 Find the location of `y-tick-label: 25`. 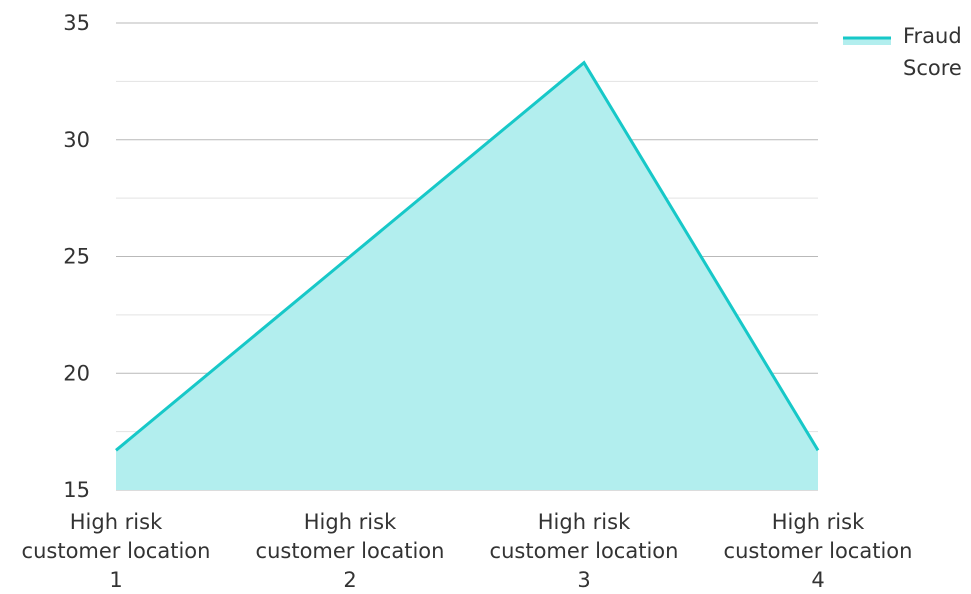

y-tick-label: 25 is located at coordinates (76, 257).